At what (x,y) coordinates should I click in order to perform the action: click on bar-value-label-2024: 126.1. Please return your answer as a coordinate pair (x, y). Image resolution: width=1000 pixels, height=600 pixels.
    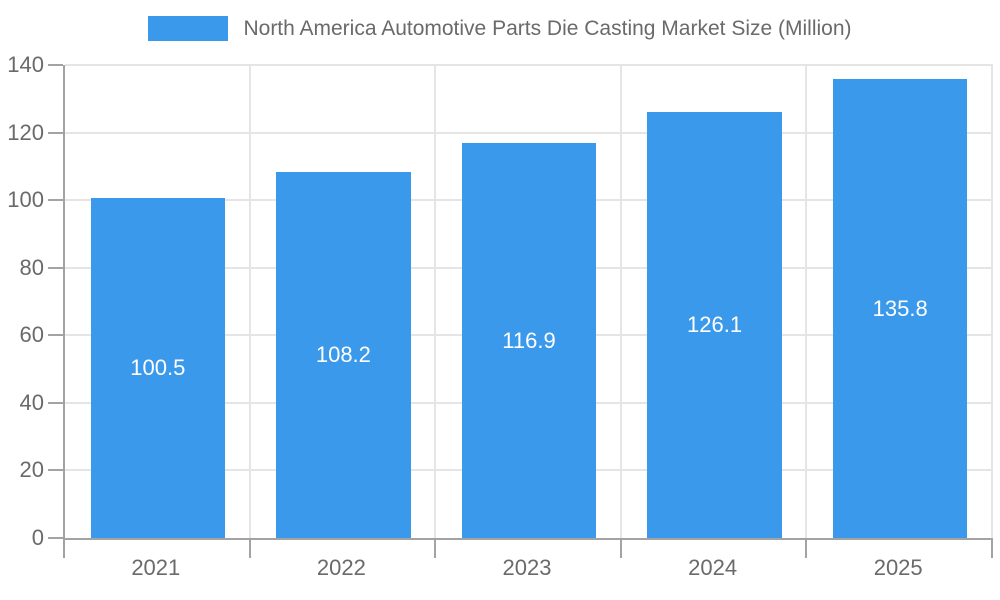
    Looking at the image, I should click on (715, 324).